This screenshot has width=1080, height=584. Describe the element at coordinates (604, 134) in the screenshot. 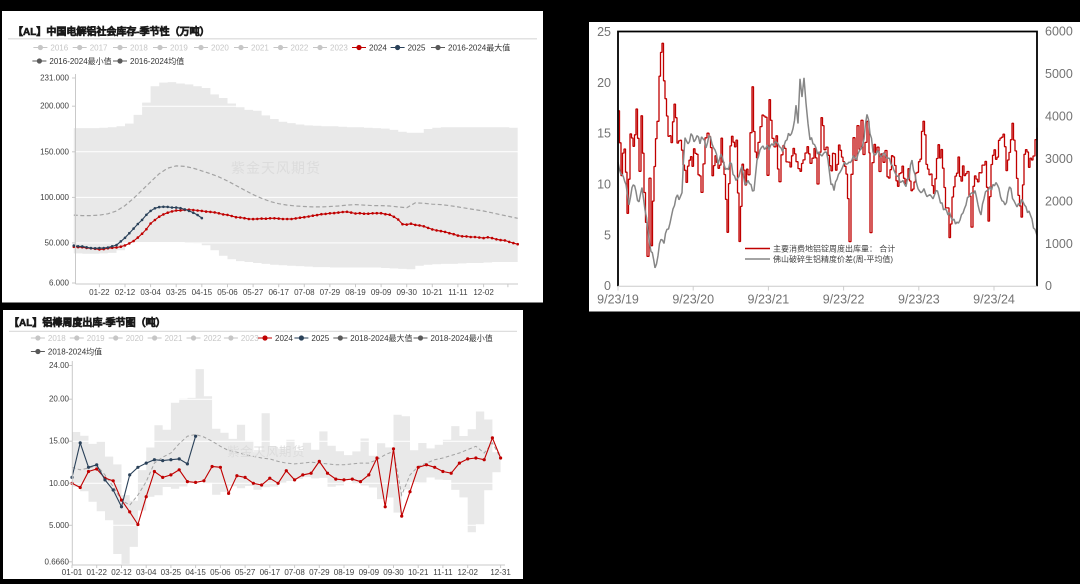

I see `svg-text: 15` at that location.